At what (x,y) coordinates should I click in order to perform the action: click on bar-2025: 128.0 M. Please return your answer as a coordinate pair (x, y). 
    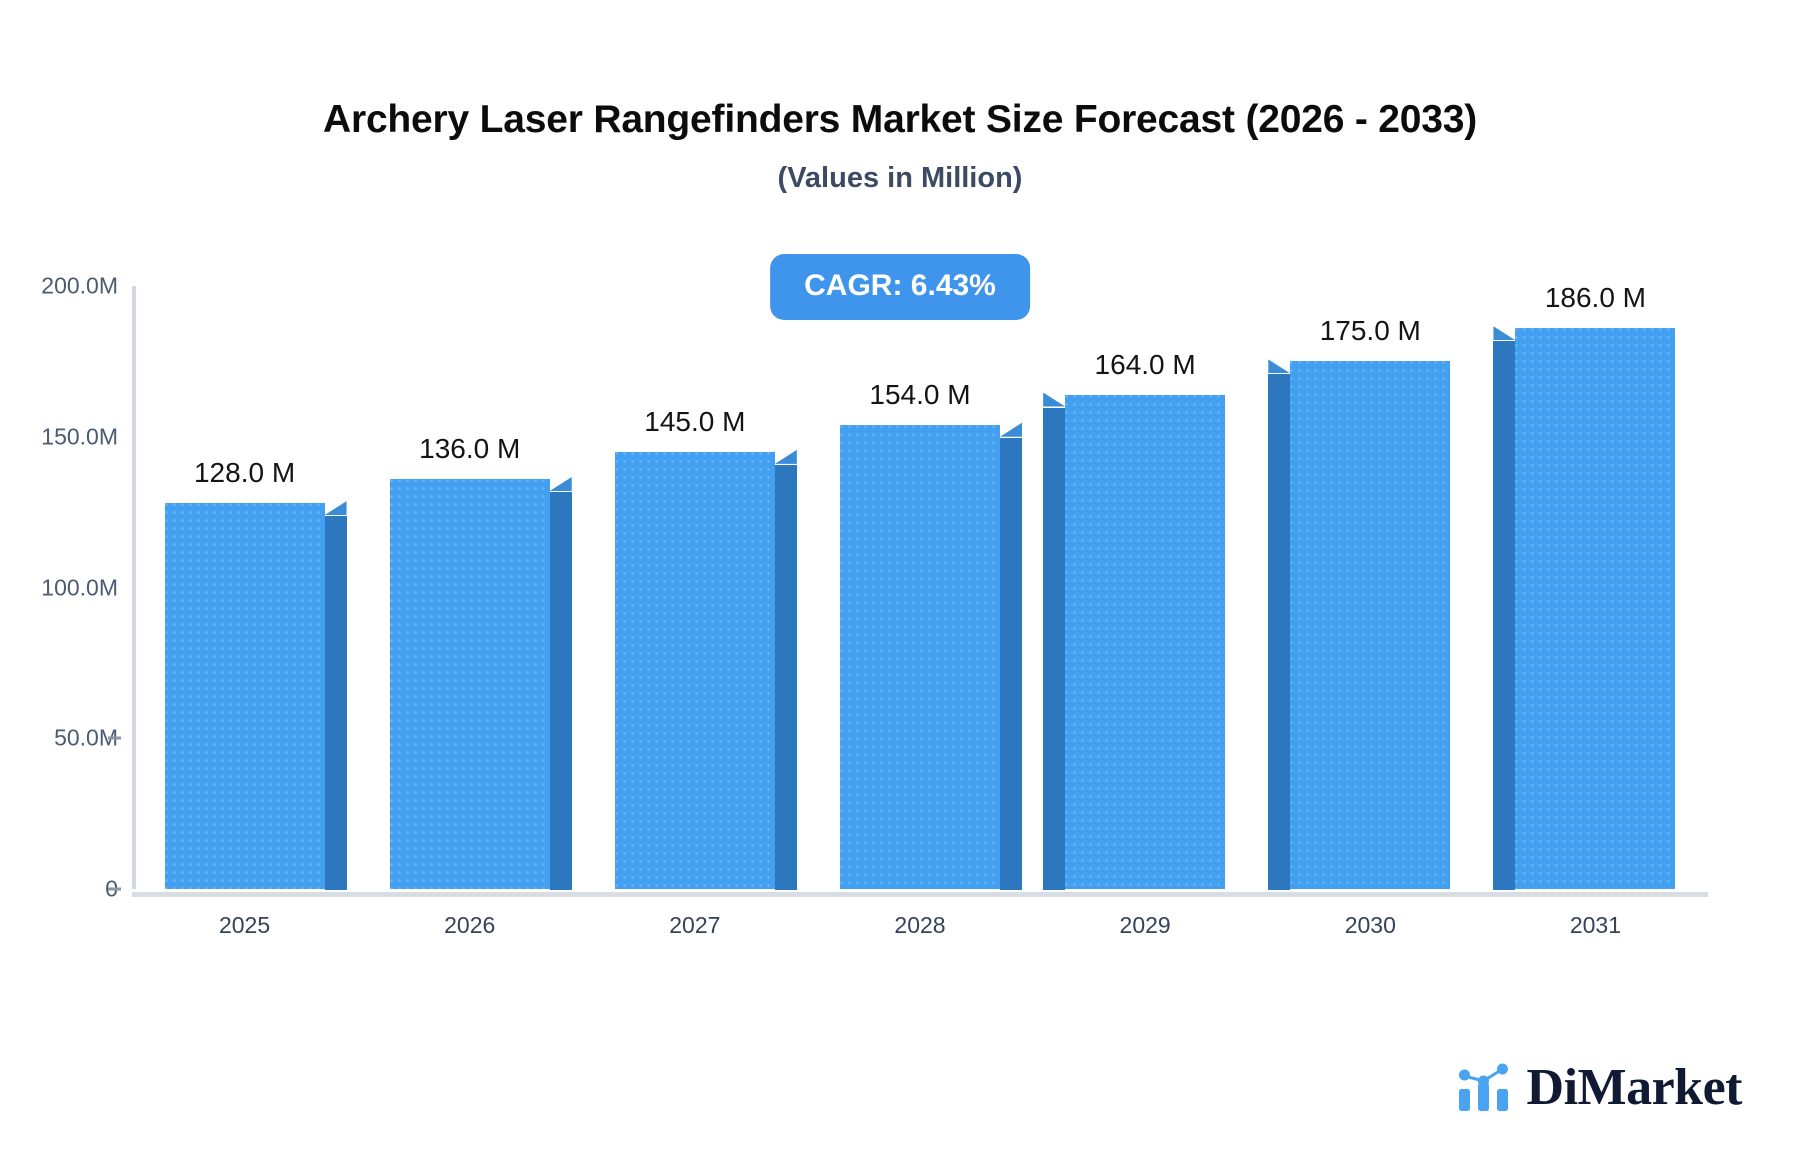
    Looking at the image, I should click on (255, 673).